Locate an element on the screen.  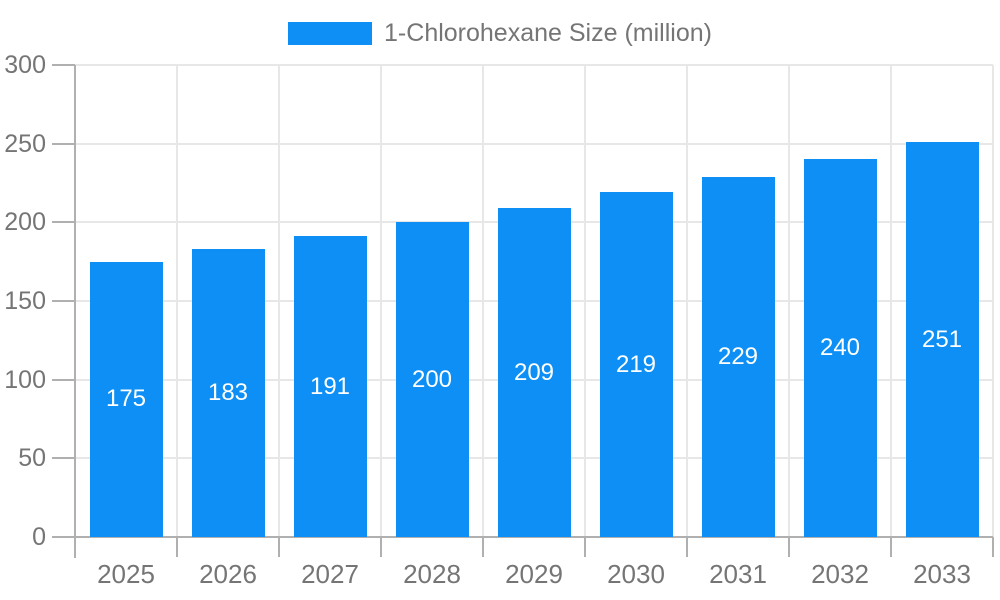
bar-value-label: 175 is located at coordinates (126, 399).